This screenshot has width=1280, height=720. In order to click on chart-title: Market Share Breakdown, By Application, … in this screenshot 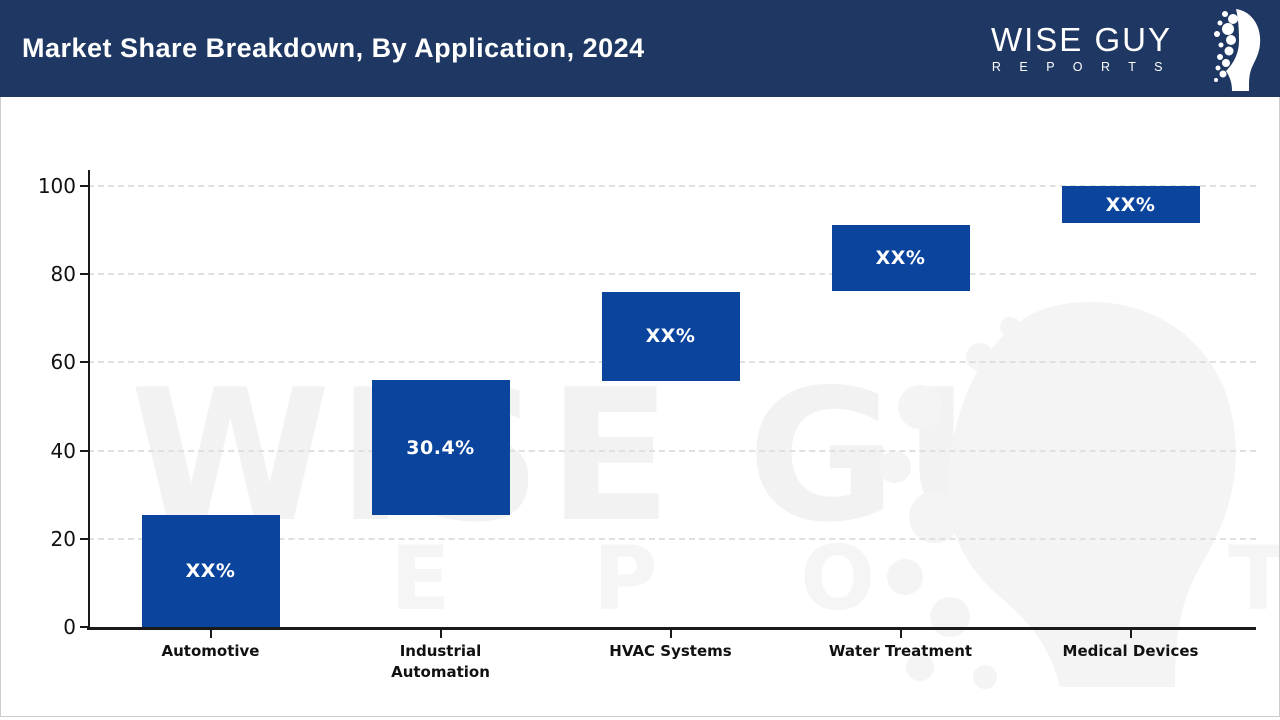, I will do `click(333, 48)`.